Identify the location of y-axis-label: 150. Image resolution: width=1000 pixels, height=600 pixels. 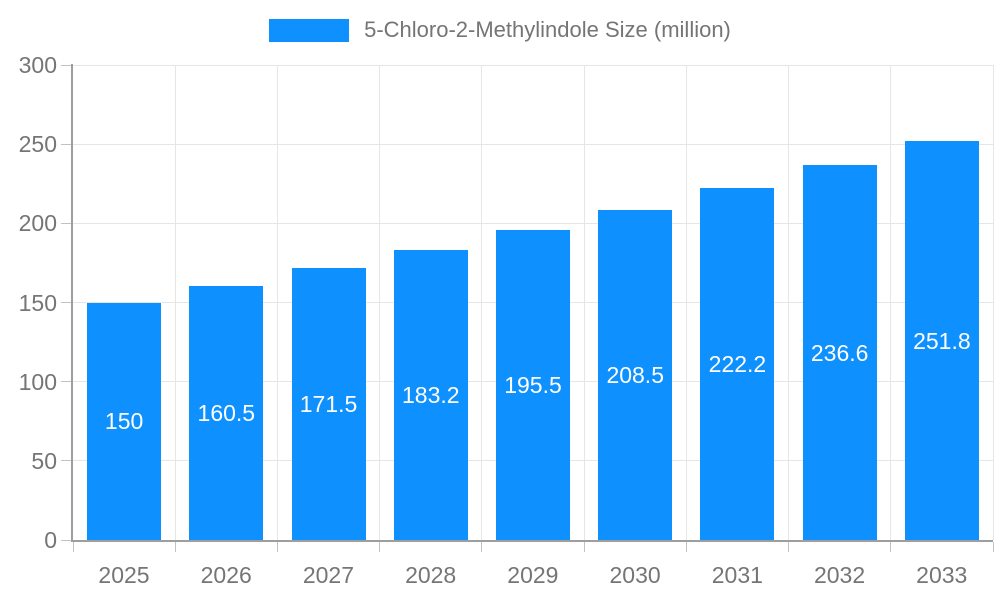
(37, 302).